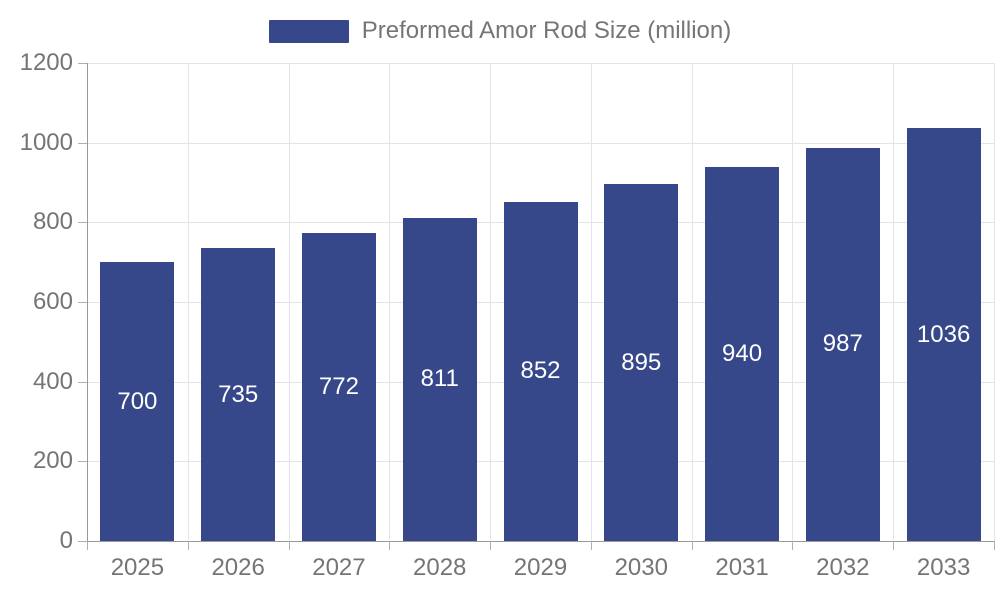 The width and height of the screenshot is (1000, 600). I want to click on x-axis-tick-label: 2028, so click(440, 567).